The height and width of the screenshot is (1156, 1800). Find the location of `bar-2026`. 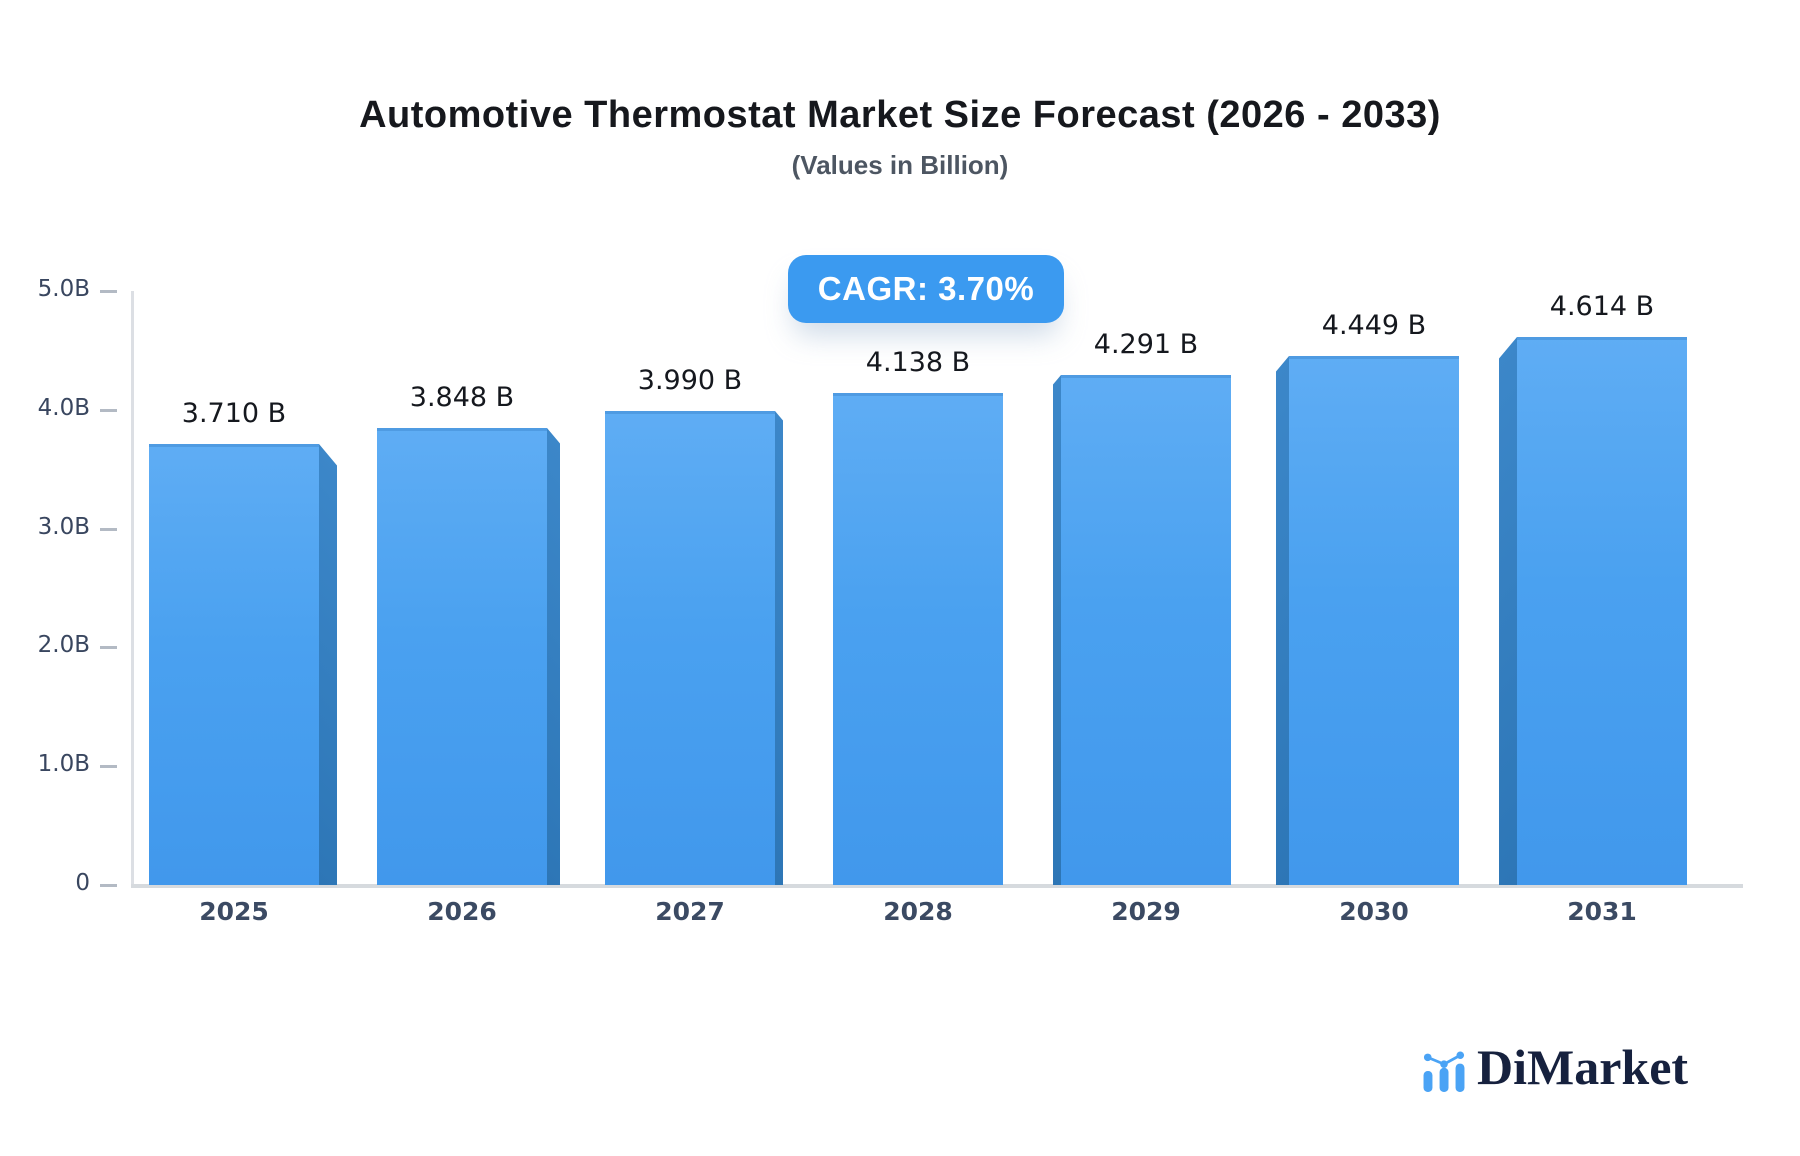

bar-2026 is located at coordinates (468, 656).